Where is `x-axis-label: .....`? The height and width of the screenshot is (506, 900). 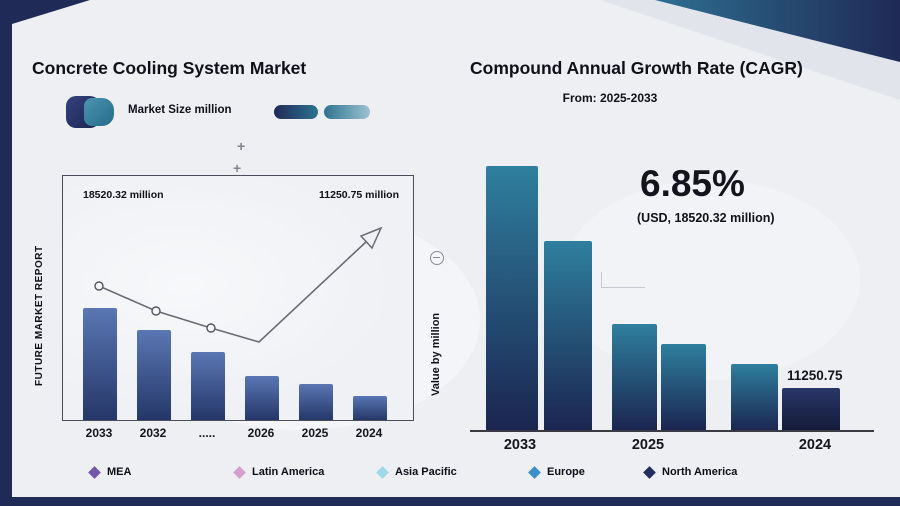 x-axis-label: ..... is located at coordinates (207, 433).